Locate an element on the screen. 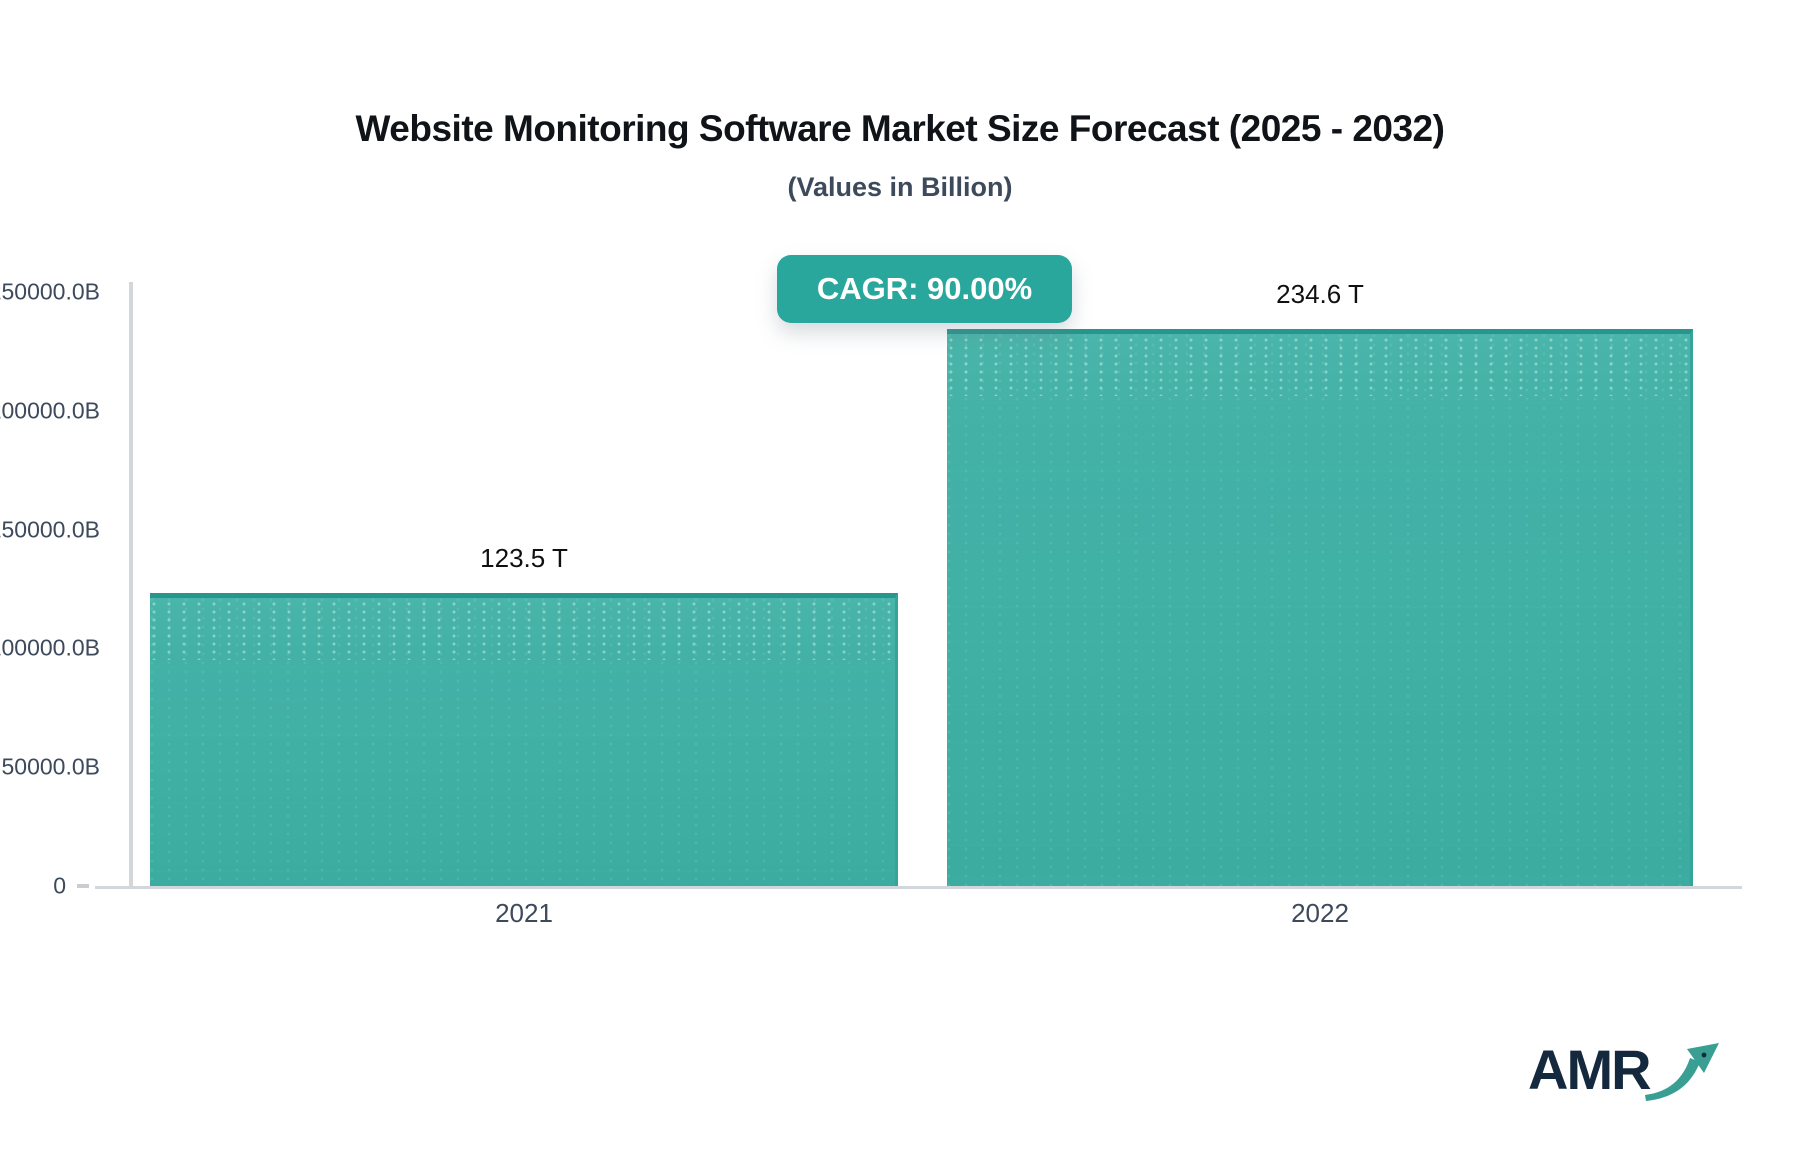 The image size is (1800, 1156). cagr-badge: CAGR: 90.00% is located at coordinates (924, 289).